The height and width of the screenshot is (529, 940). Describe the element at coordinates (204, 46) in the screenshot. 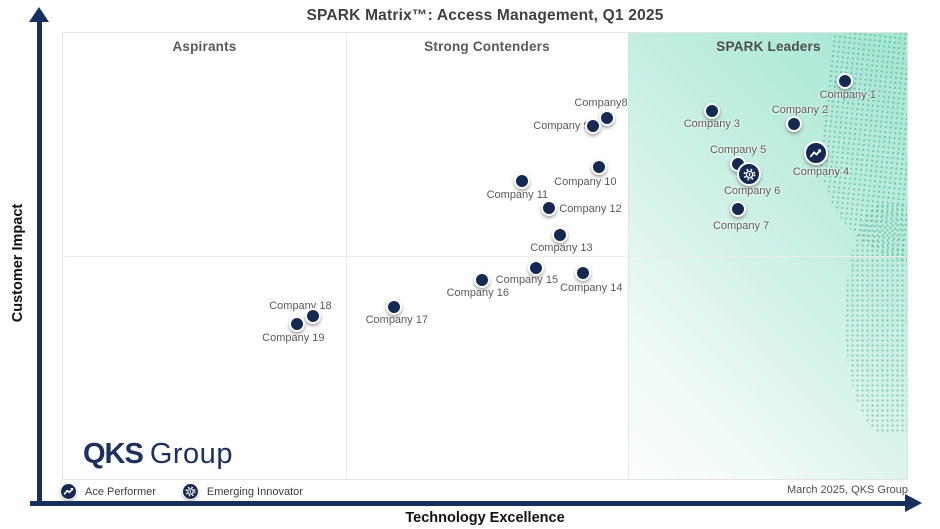

I see `quadrant-label-aspirants: Aspirants` at that location.